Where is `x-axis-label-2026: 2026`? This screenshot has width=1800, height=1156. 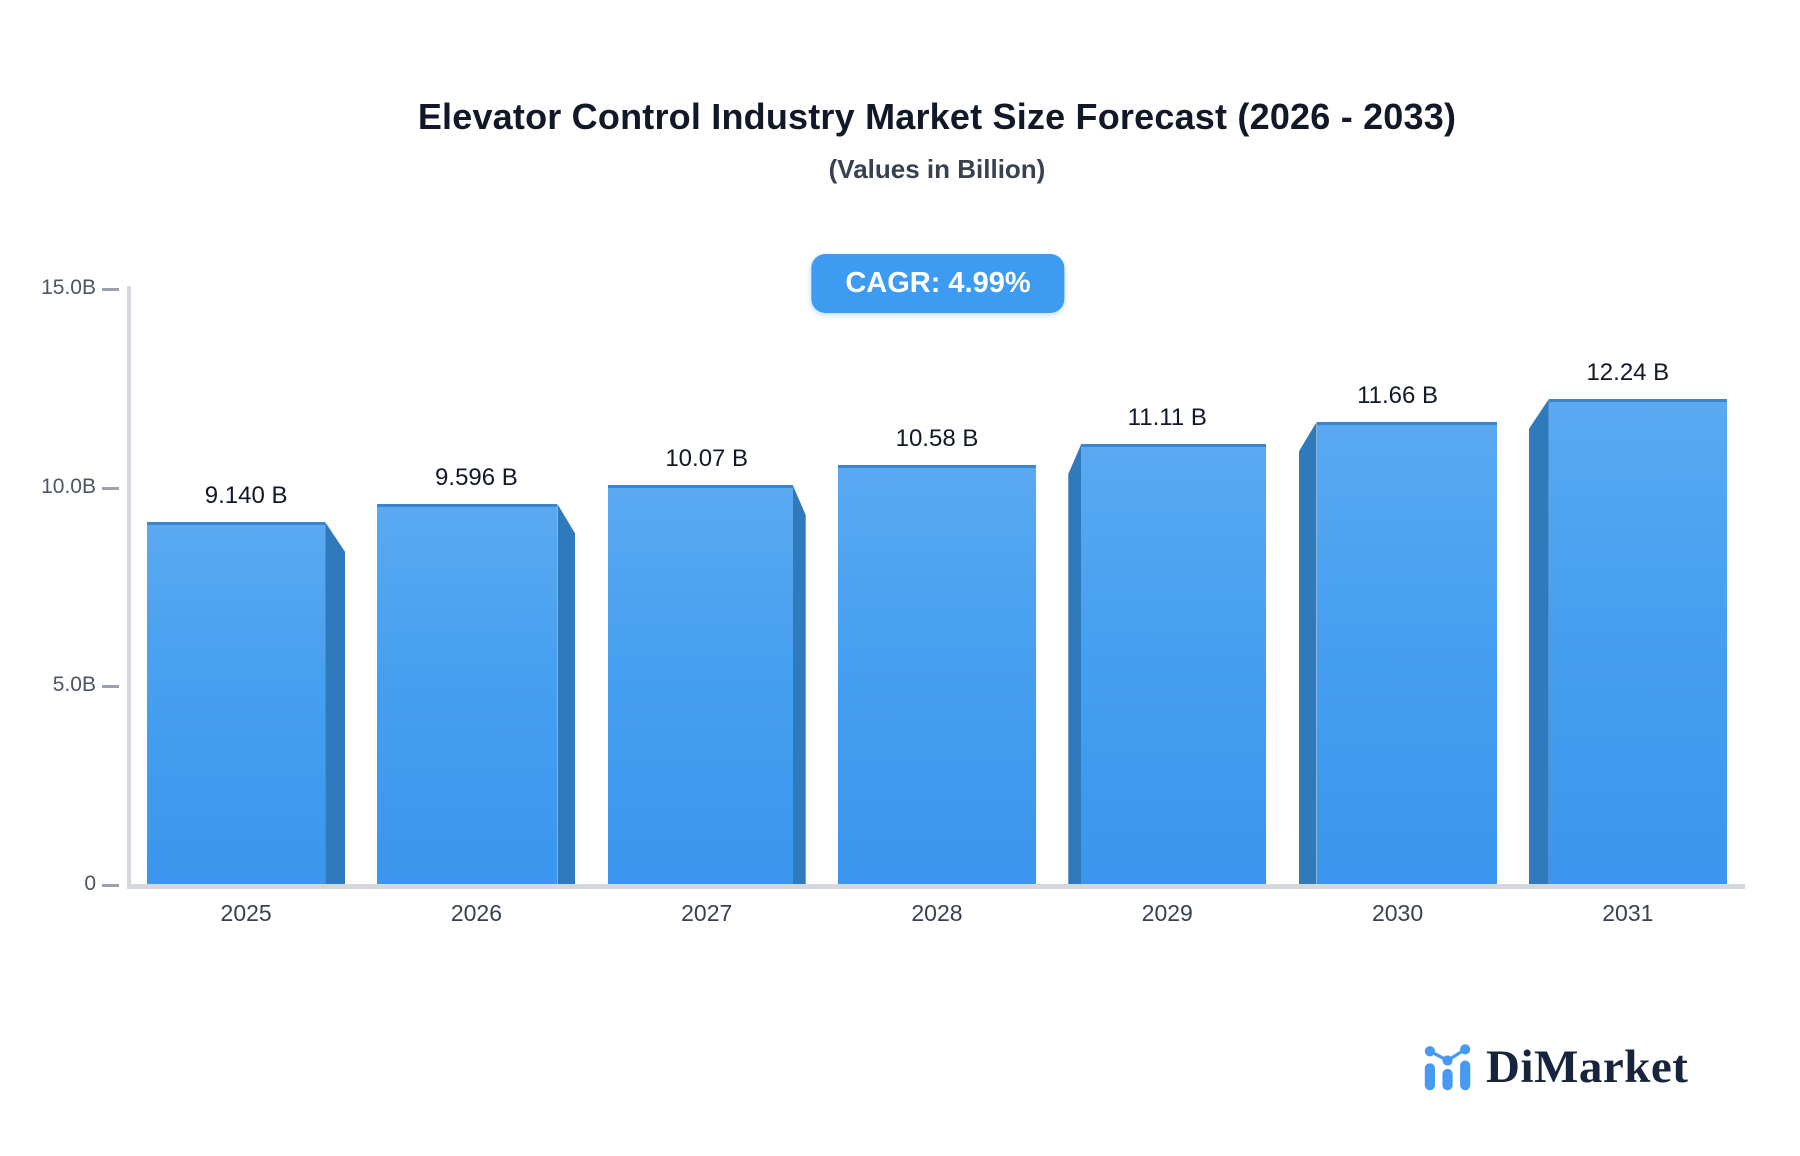
x-axis-label-2026: 2026 is located at coordinates (476, 913).